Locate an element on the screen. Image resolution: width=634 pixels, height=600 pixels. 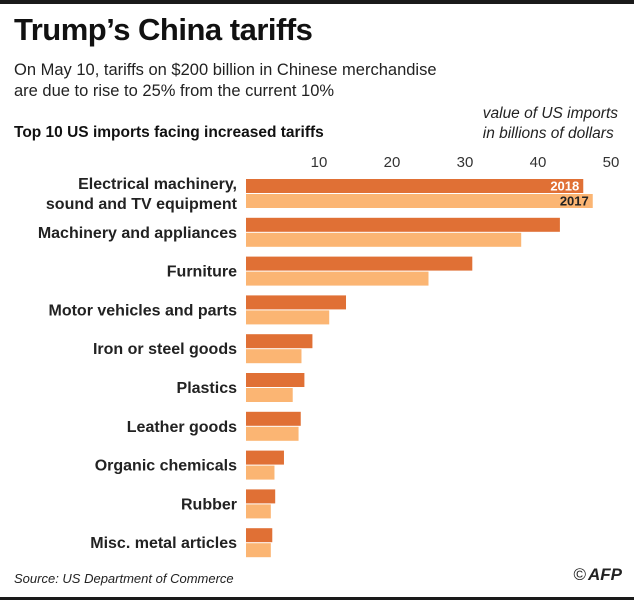
category-label: Iron or steel goods is located at coordinates (165, 349).